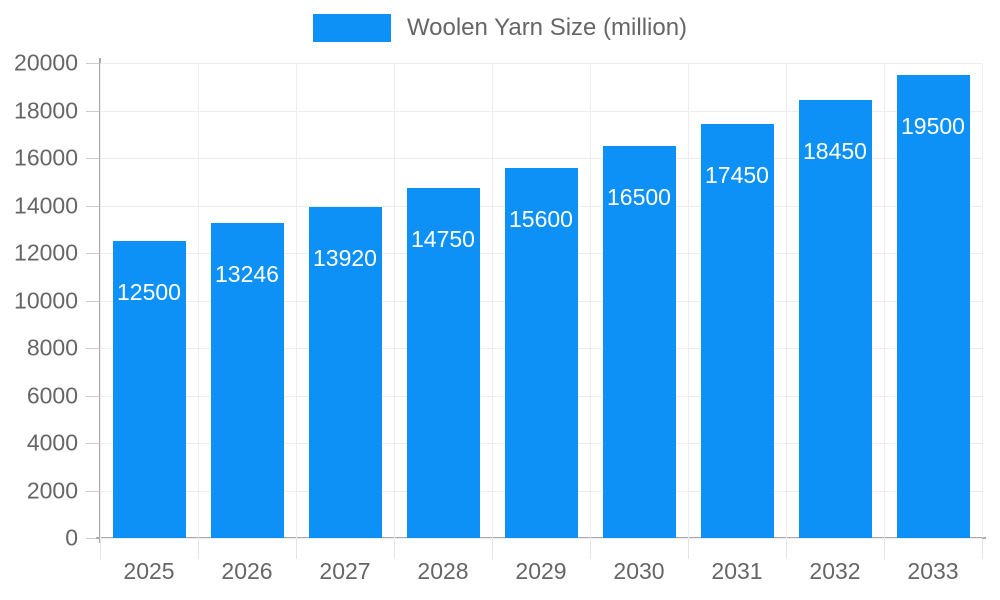 Image resolution: width=1000 pixels, height=600 pixels. Describe the element at coordinates (345, 372) in the screenshot. I see `bar: 13920` at that location.